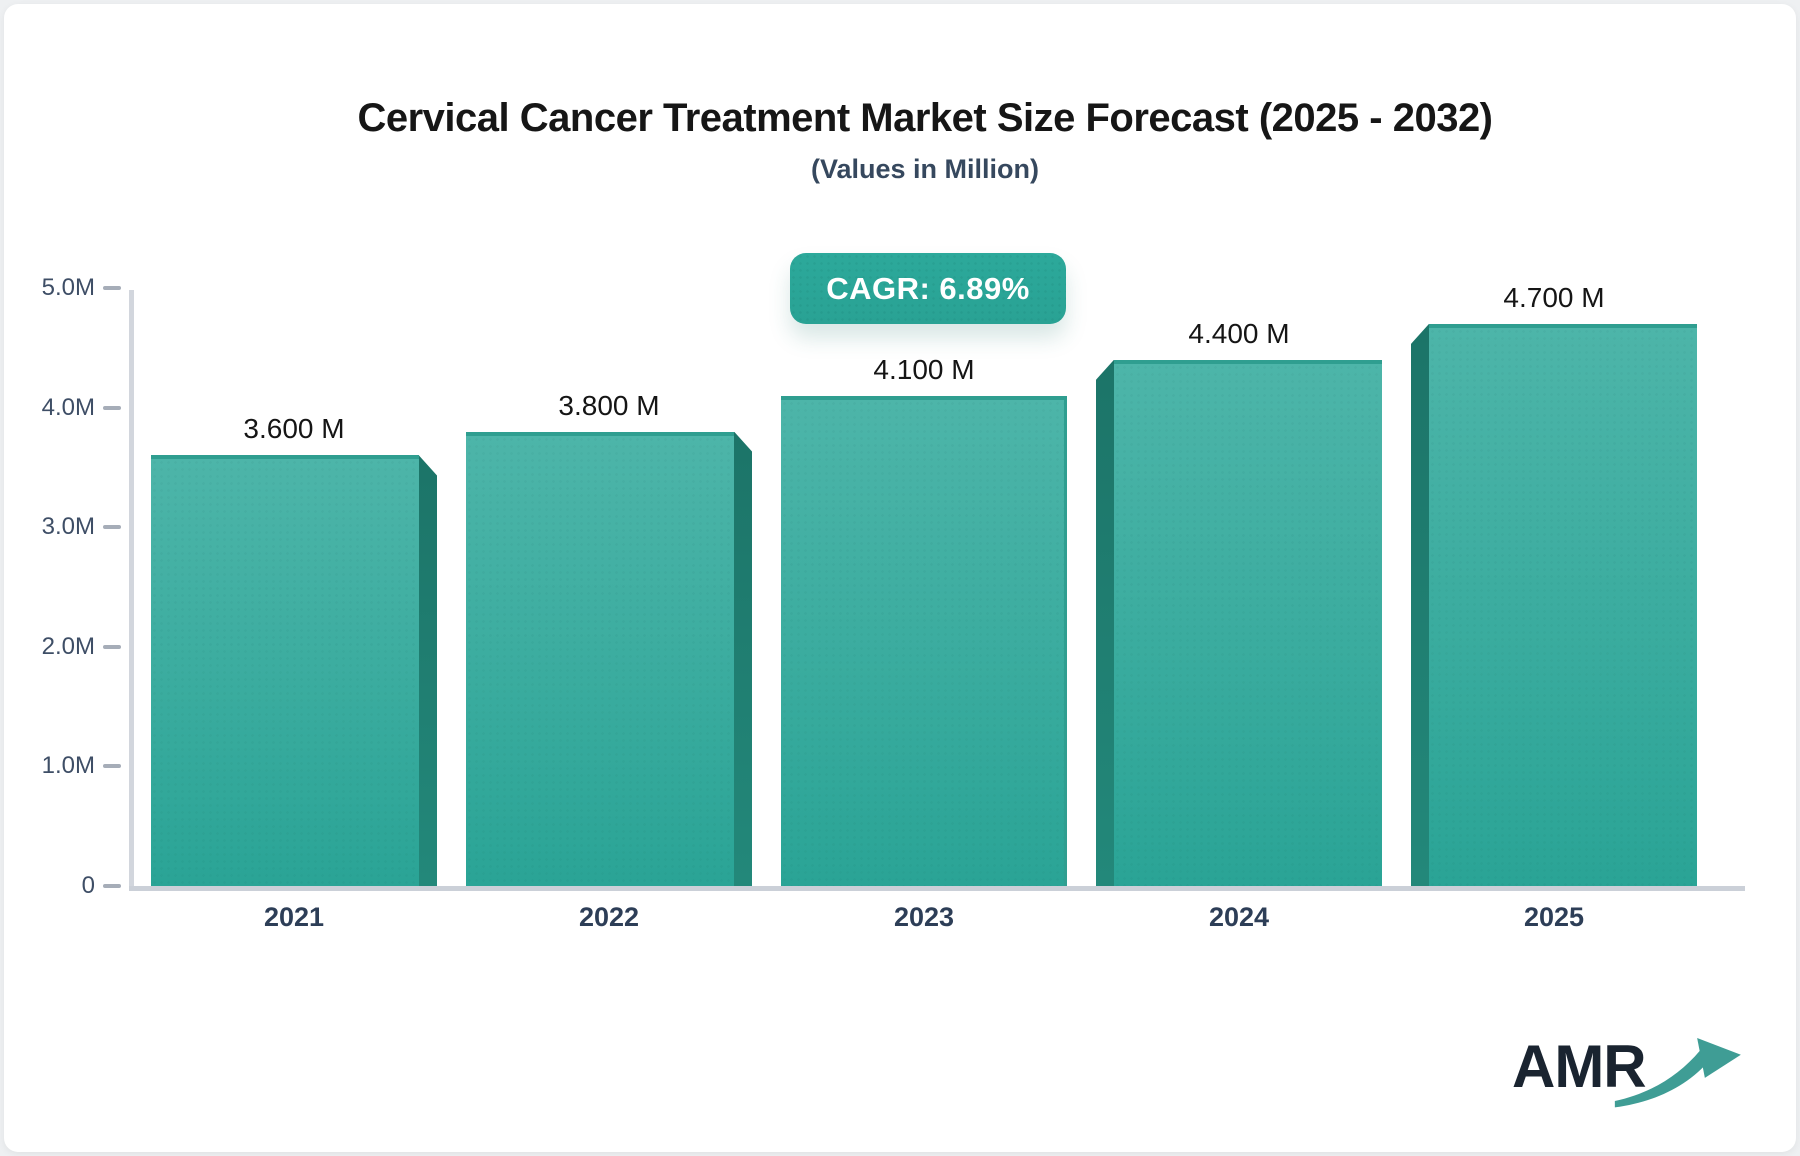  I want to click on bar-value-label-2024: 4.400 M, so click(1239, 333).